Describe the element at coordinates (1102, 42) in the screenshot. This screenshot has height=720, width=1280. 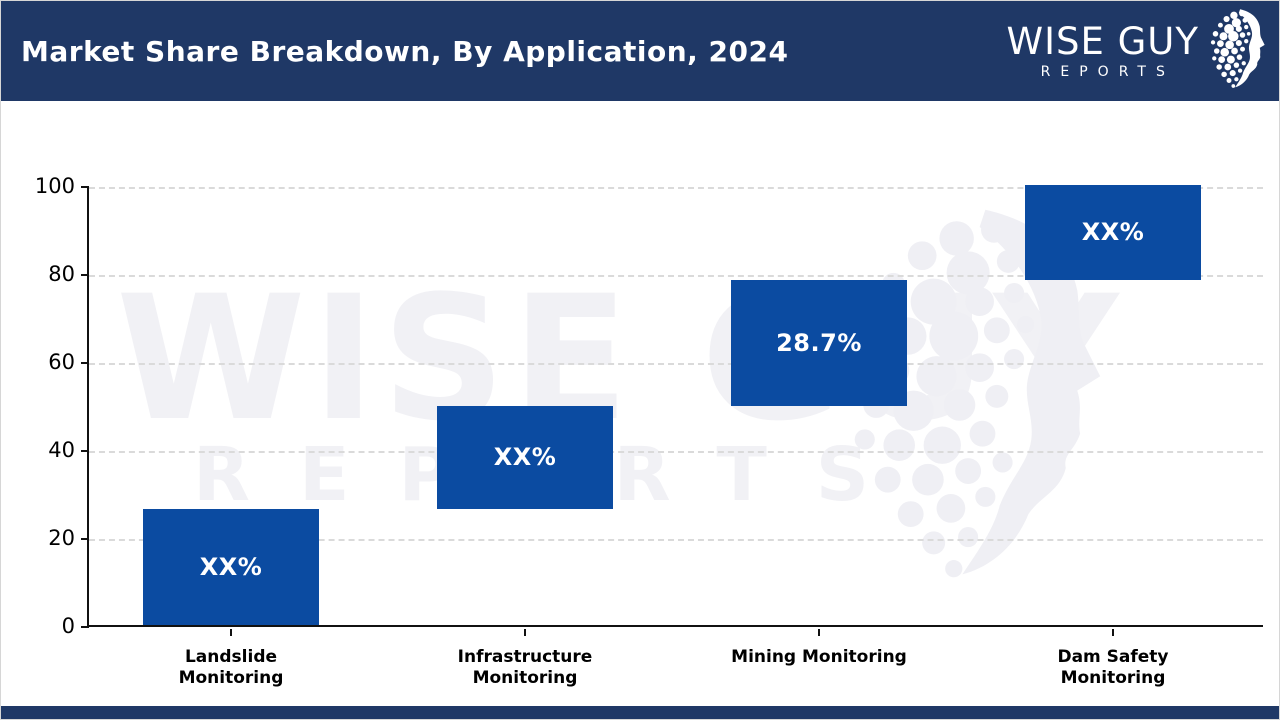
I see `logo-wordmark: WISE GUY` at that location.